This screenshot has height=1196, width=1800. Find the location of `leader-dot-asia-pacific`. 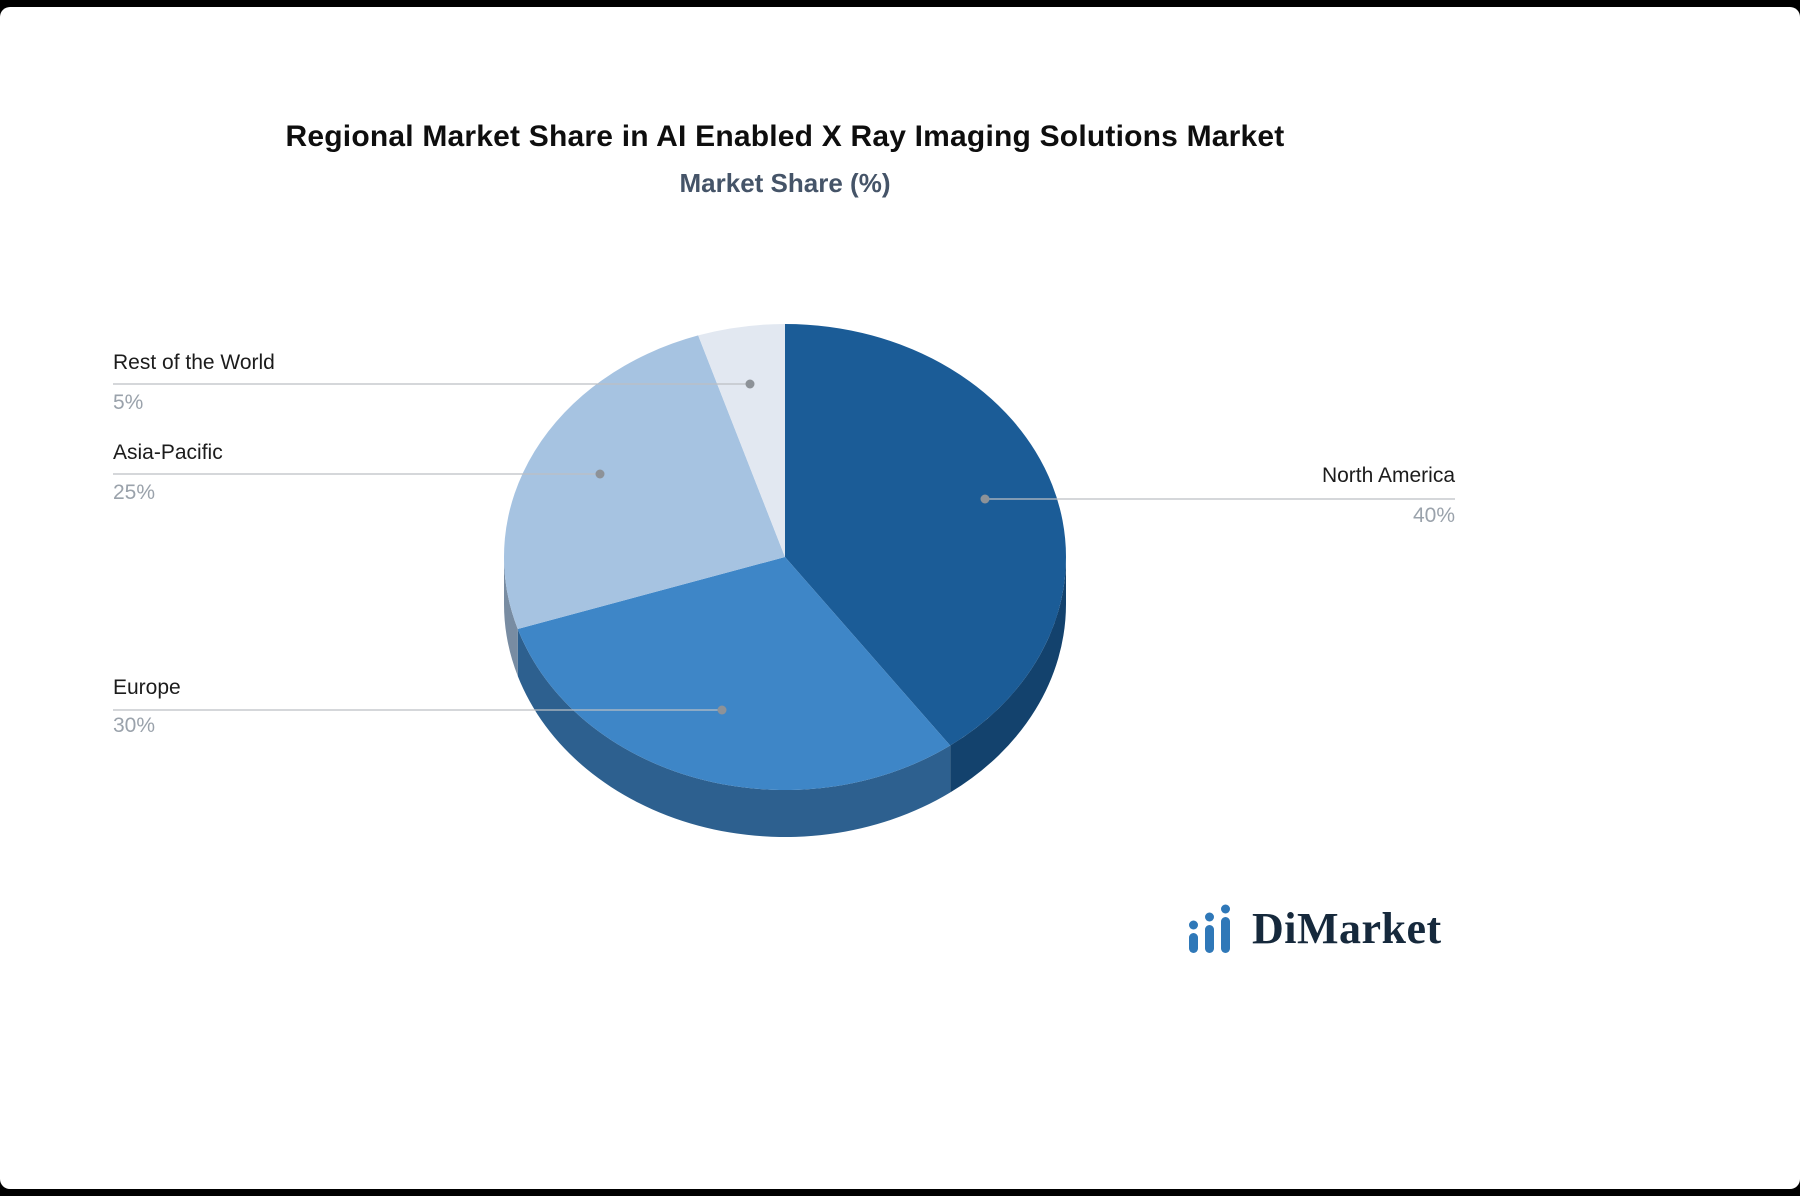

leader-dot-asia-pacific is located at coordinates (600, 474).